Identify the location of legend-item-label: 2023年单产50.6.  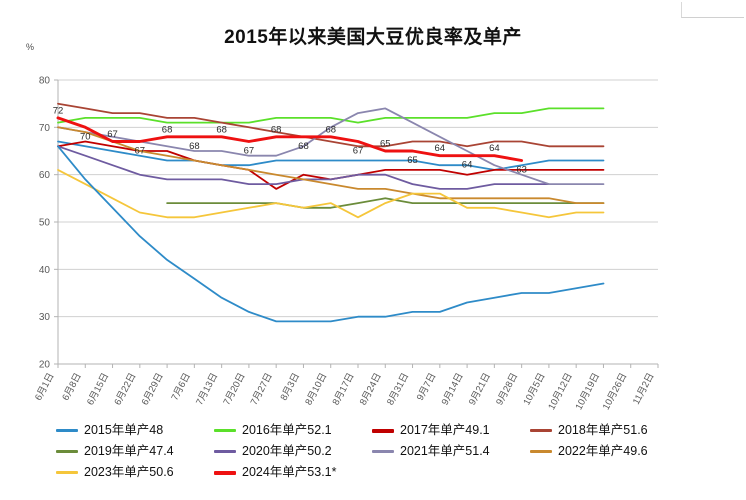
(129, 472).